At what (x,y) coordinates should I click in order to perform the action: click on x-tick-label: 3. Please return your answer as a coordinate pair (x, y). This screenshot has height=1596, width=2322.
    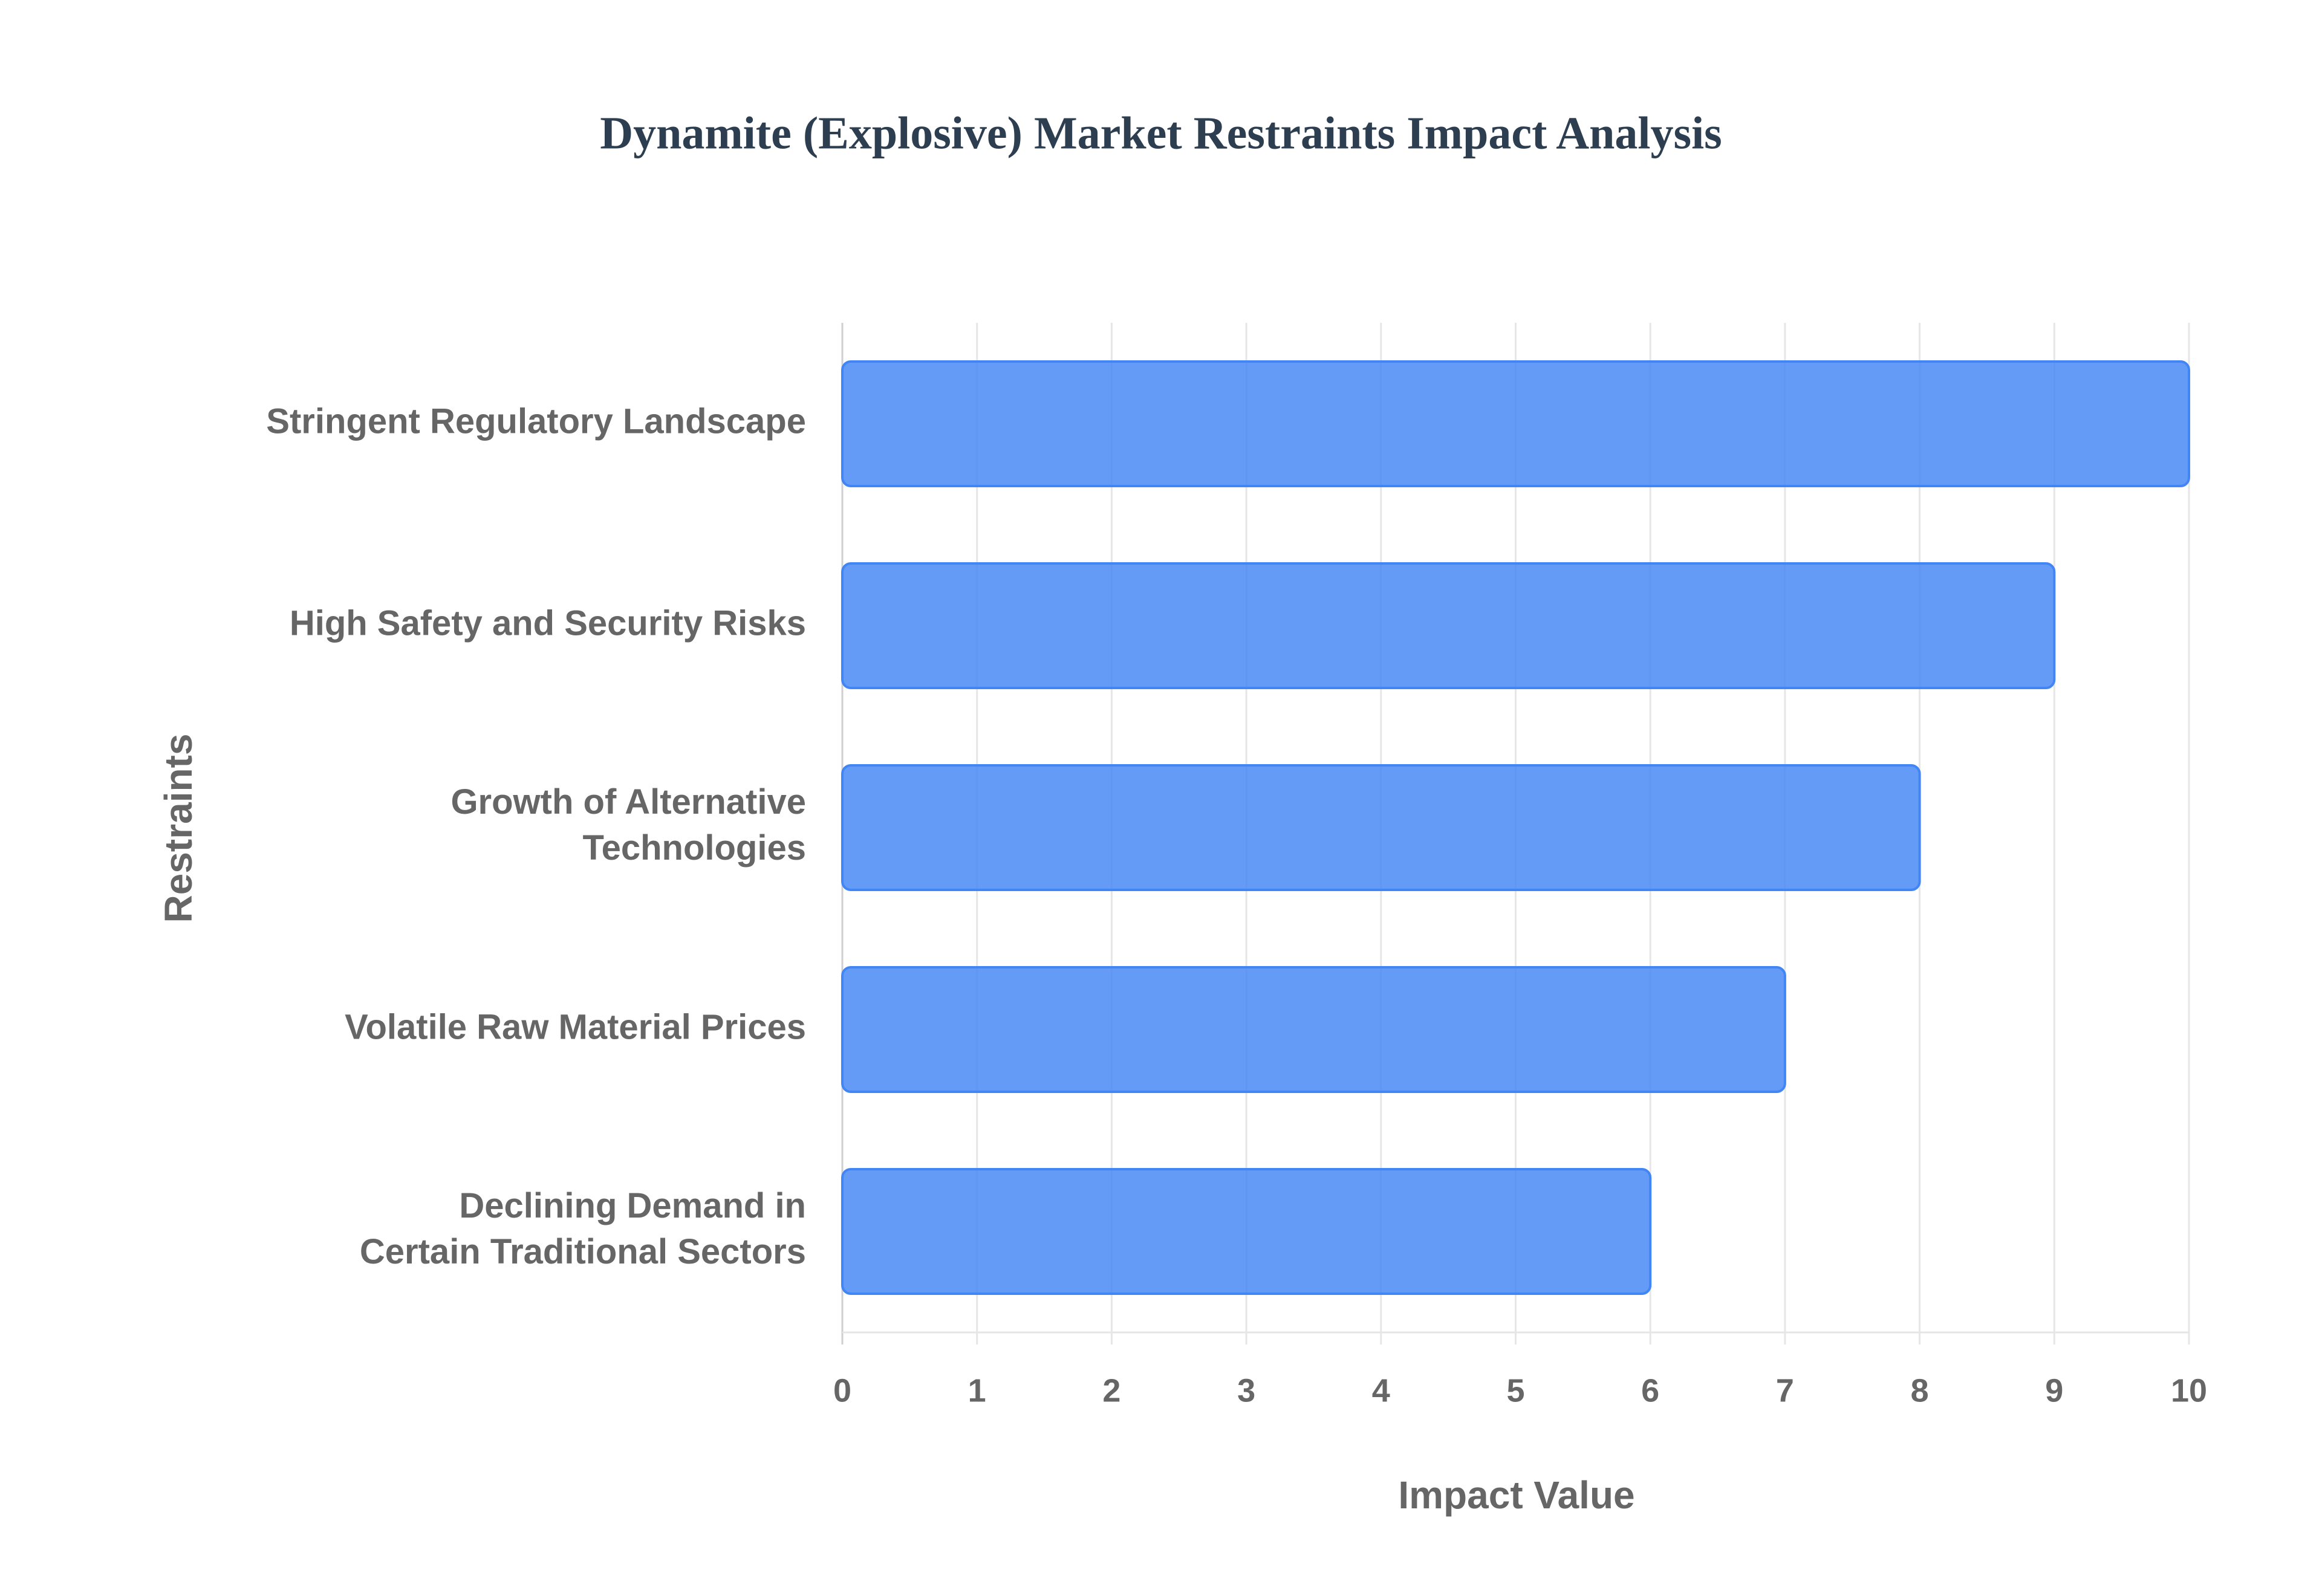
    Looking at the image, I should click on (1246, 1390).